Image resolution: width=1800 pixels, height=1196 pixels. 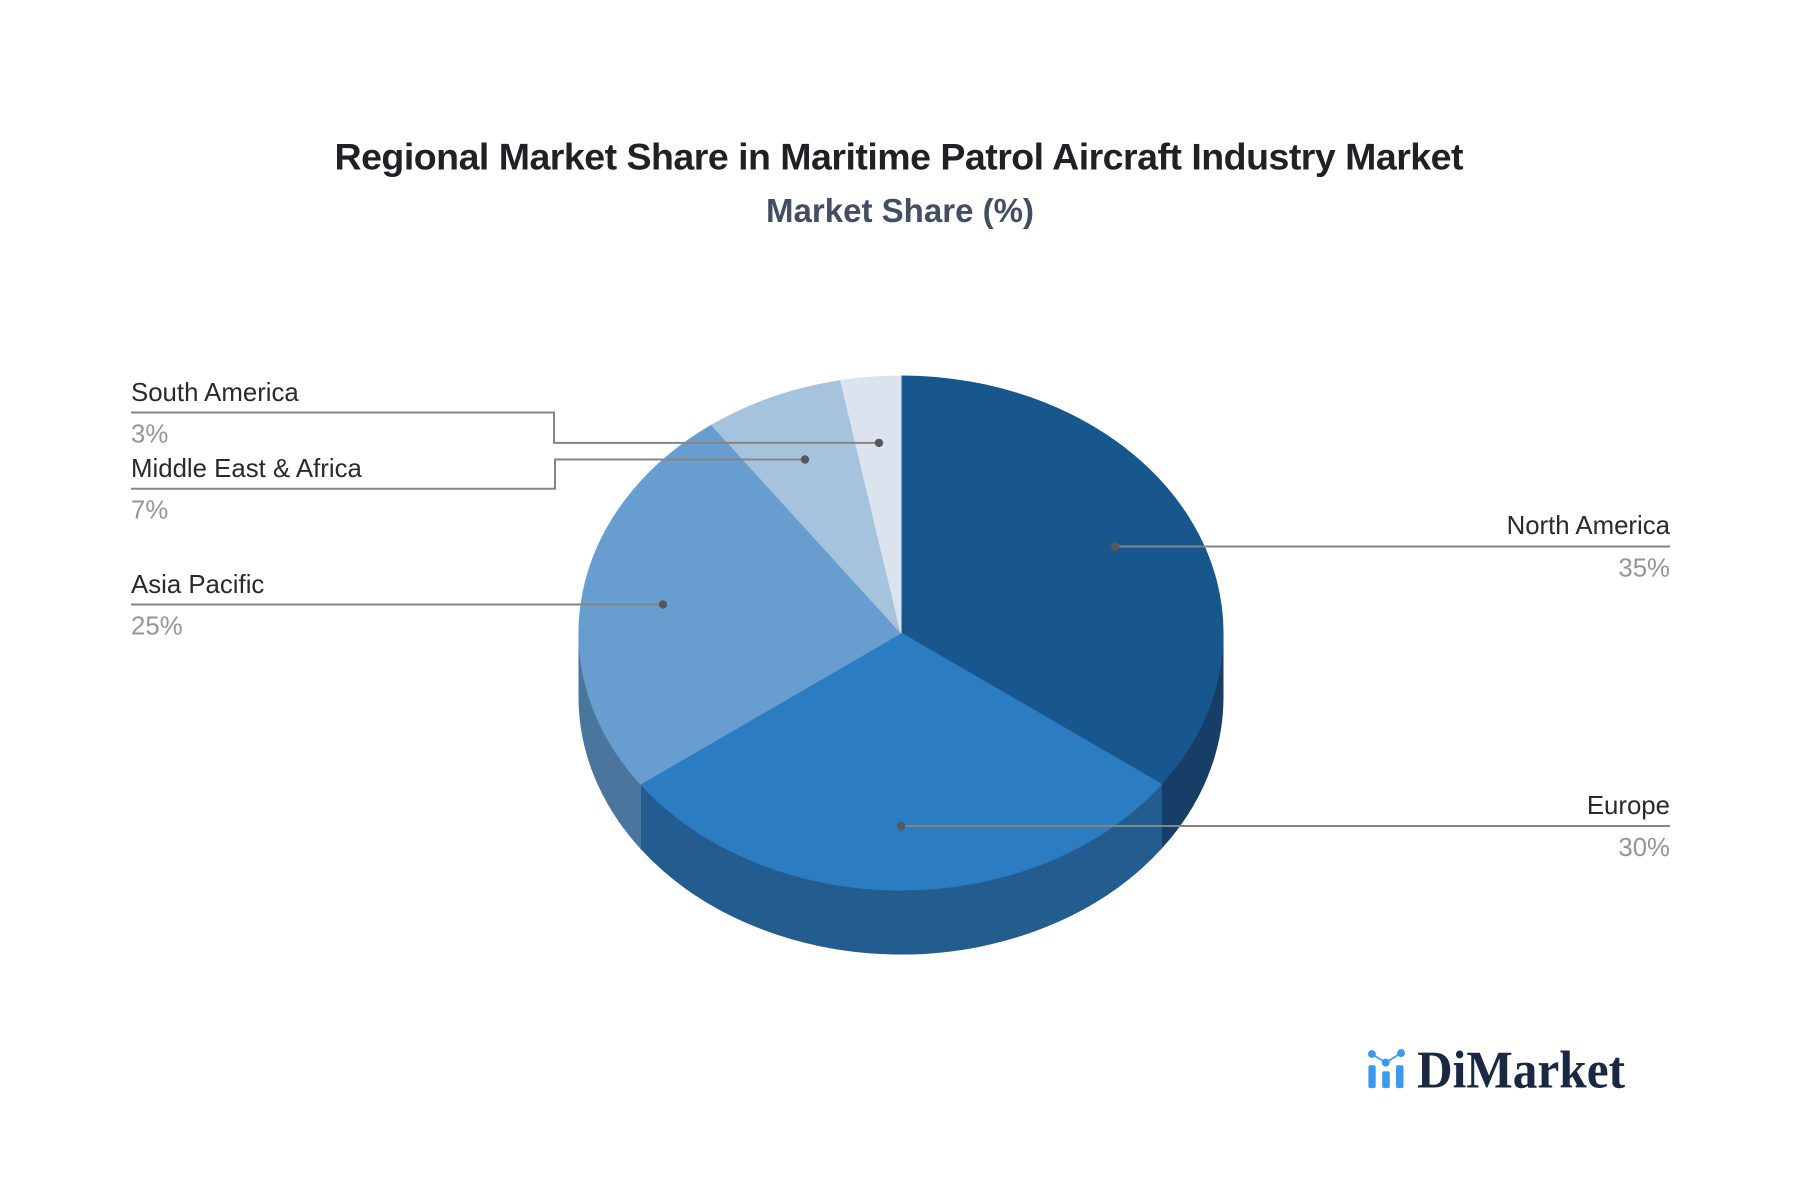 I want to click on svg-text: 7%, so click(x=149, y=511).